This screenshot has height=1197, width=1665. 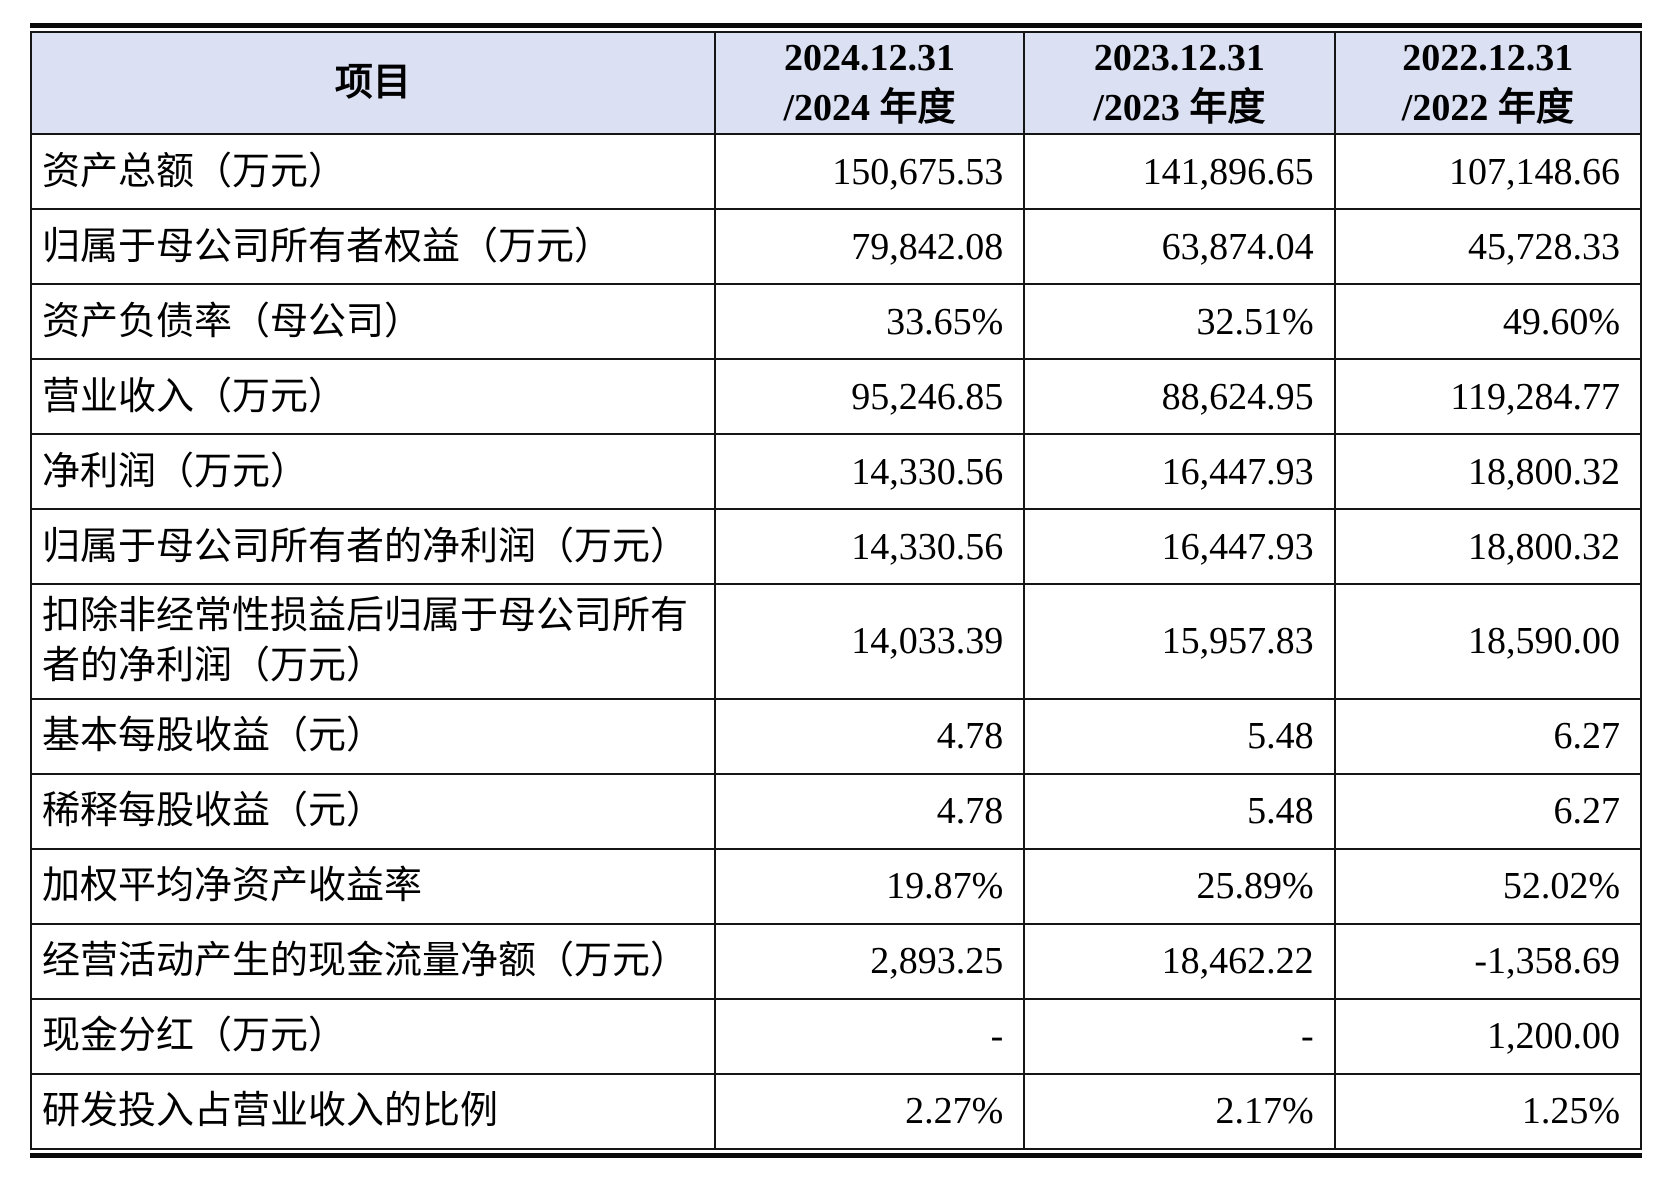 What do you see at coordinates (373, 641) in the screenshot?
I see `row-label: 扣除非经常性损益后归属于母公司所有者的净利润（万元）` at bounding box center [373, 641].